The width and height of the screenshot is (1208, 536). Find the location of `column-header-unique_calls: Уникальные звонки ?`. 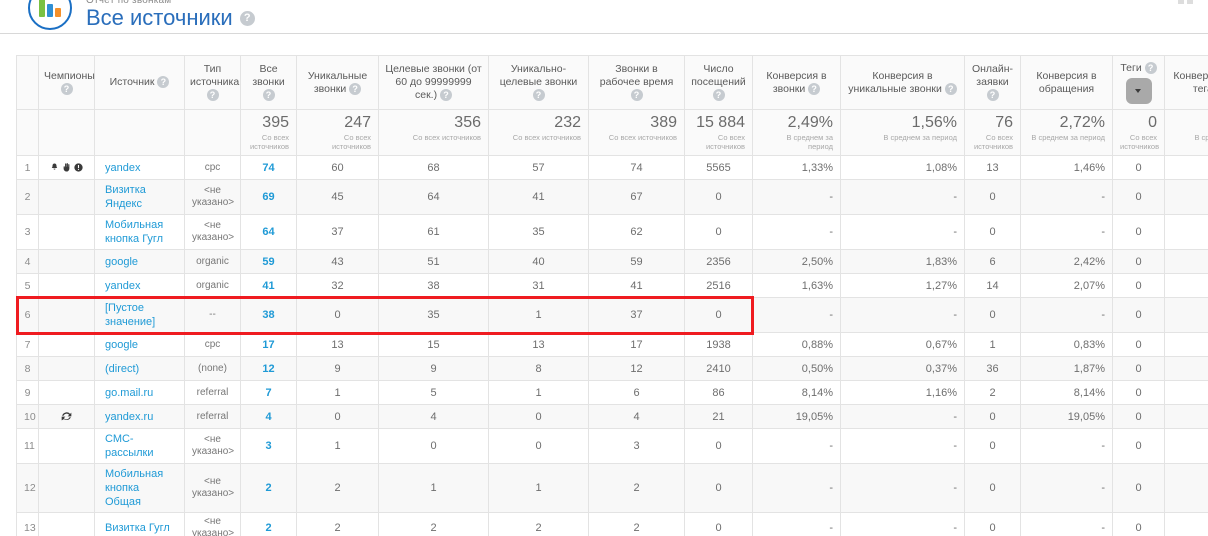

column-header-unique_calls: Уникальные звонки ? is located at coordinates (337, 82).